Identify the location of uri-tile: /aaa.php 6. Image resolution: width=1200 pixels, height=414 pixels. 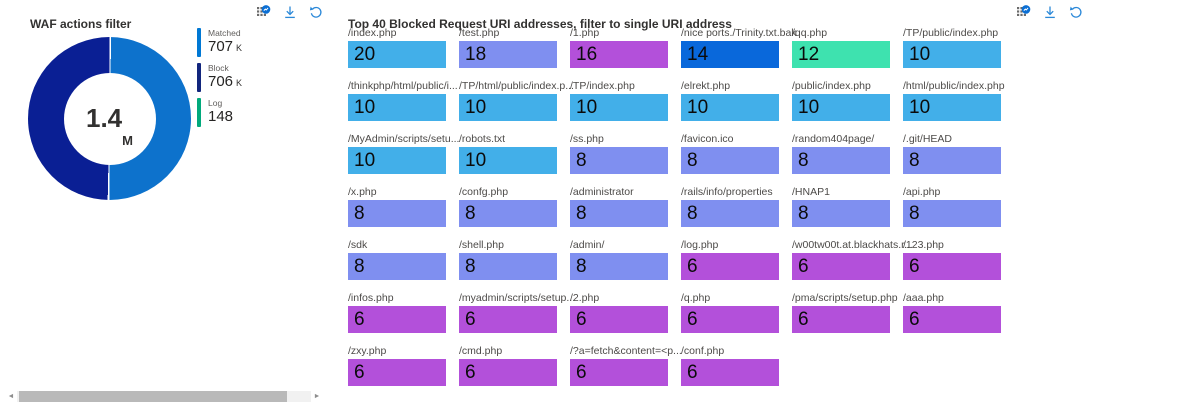
(952, 312).